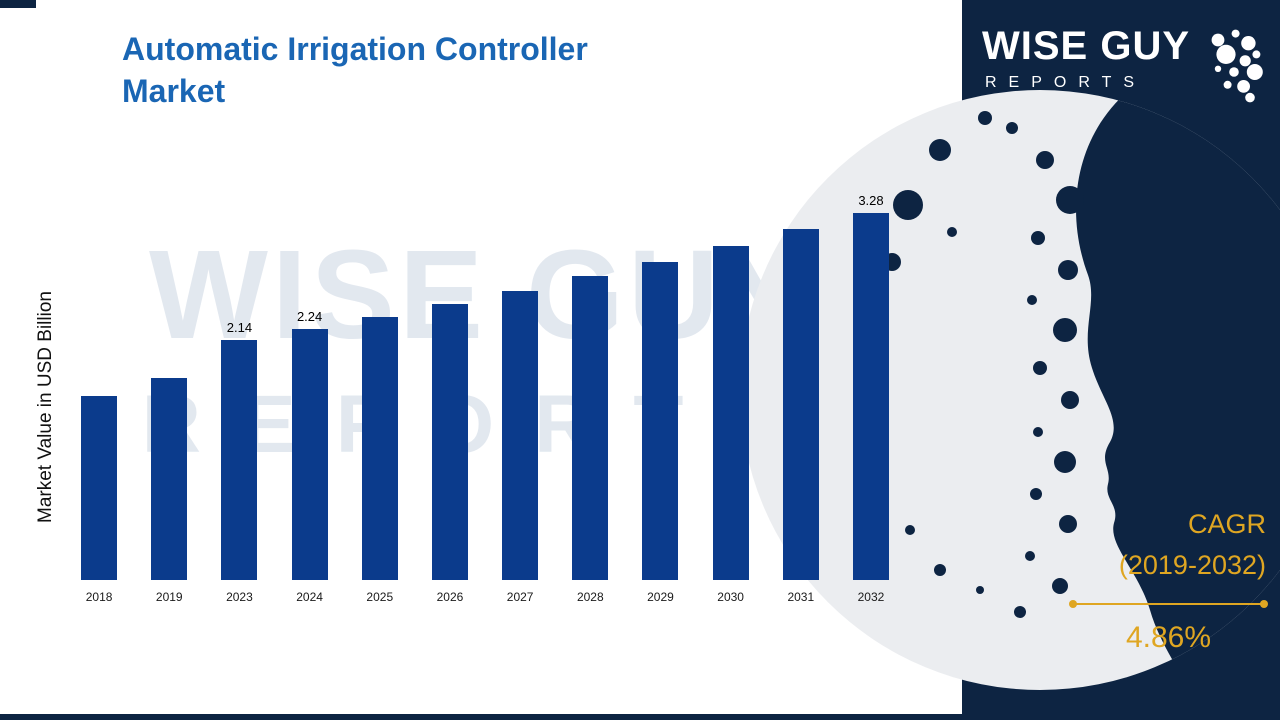  I want to click on x-tick-label: 2023, so click(239, 597).